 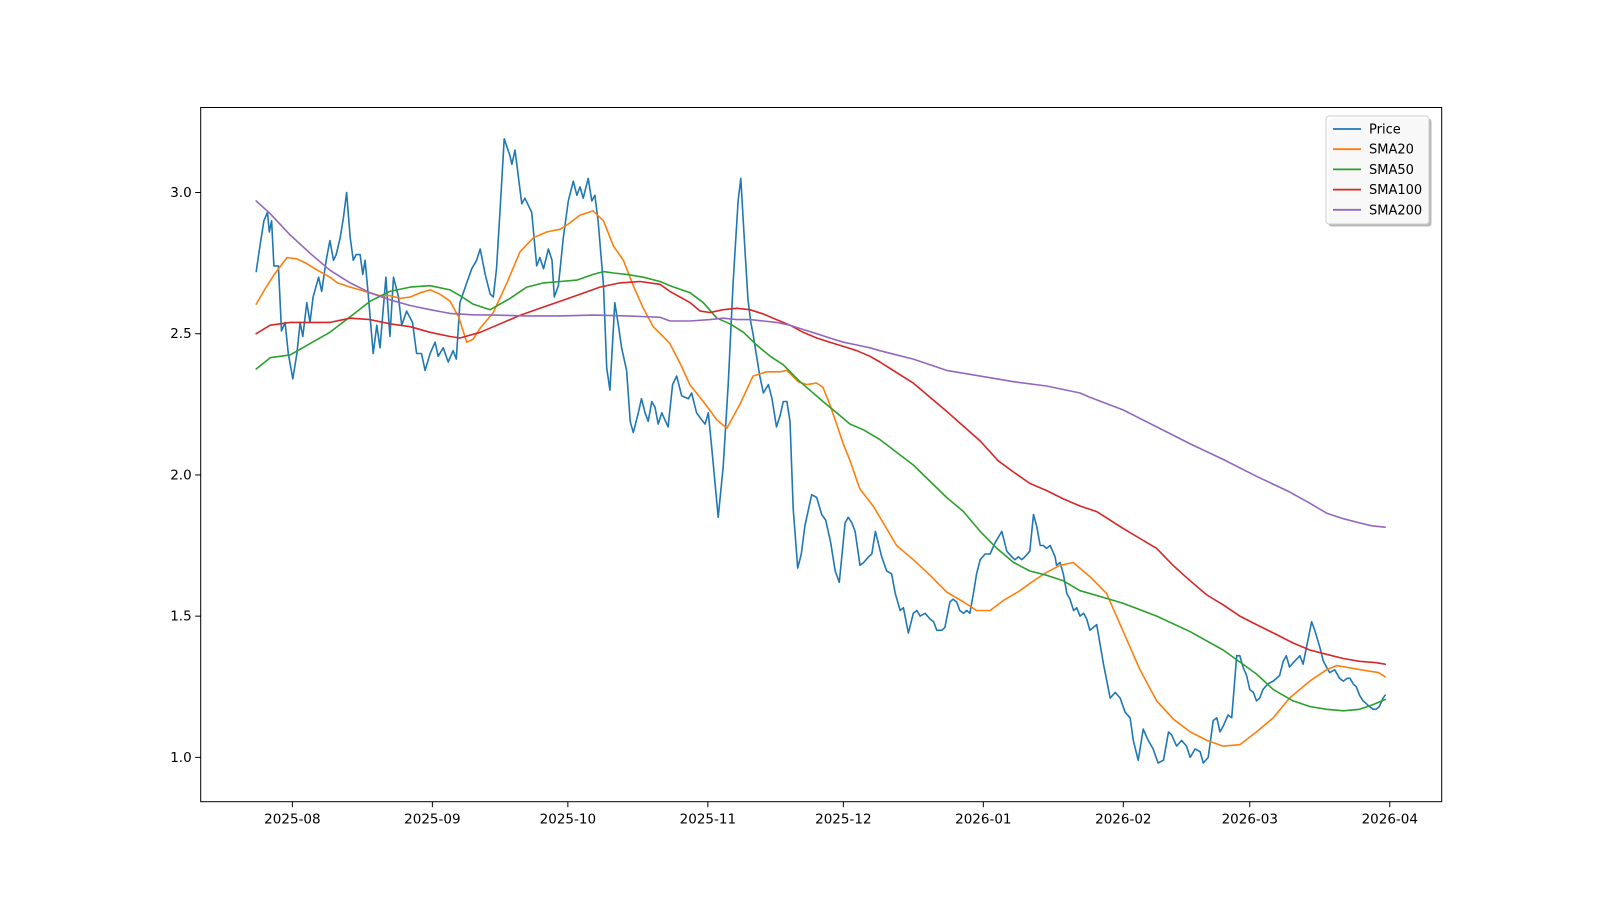 I want to click on y-axis: 1.0 1.5 2.0 2.5 3.0, so click(x=185, y=475).